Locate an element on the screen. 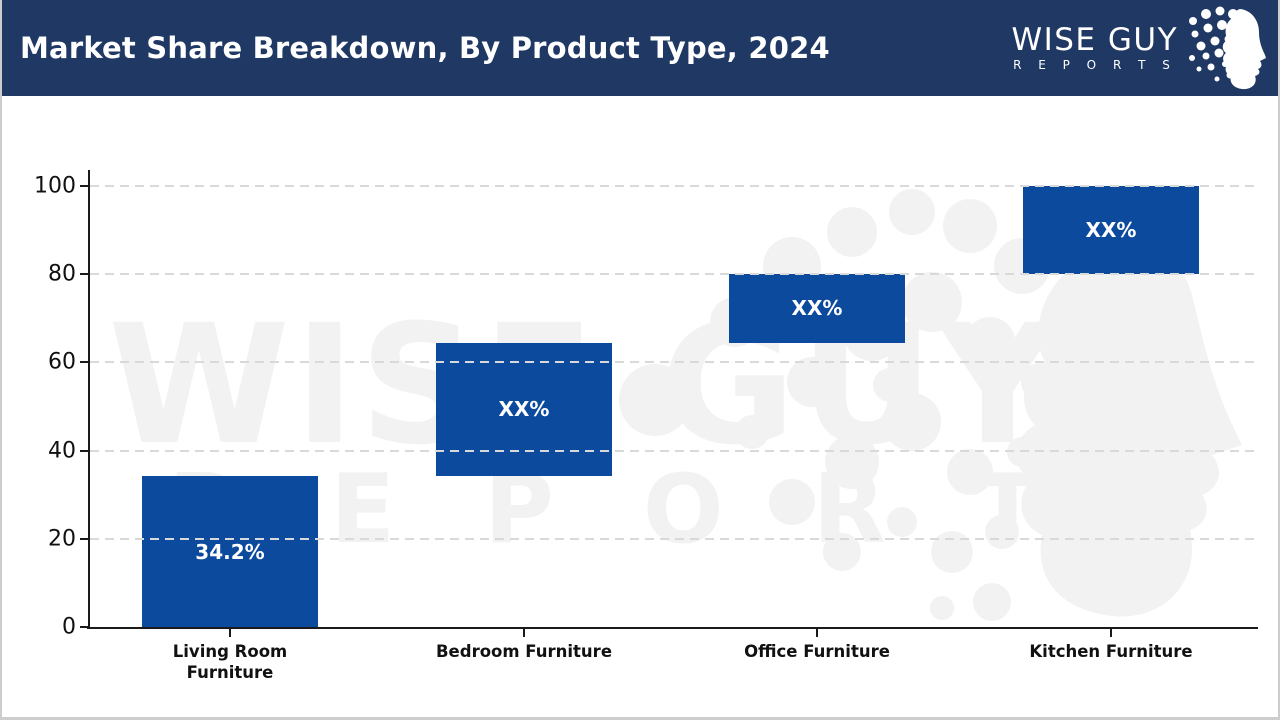 Image resolution: width=1280 pixels, height=720 pixels. y-tick-label-60: 60 is located at coordinates (62, 362).